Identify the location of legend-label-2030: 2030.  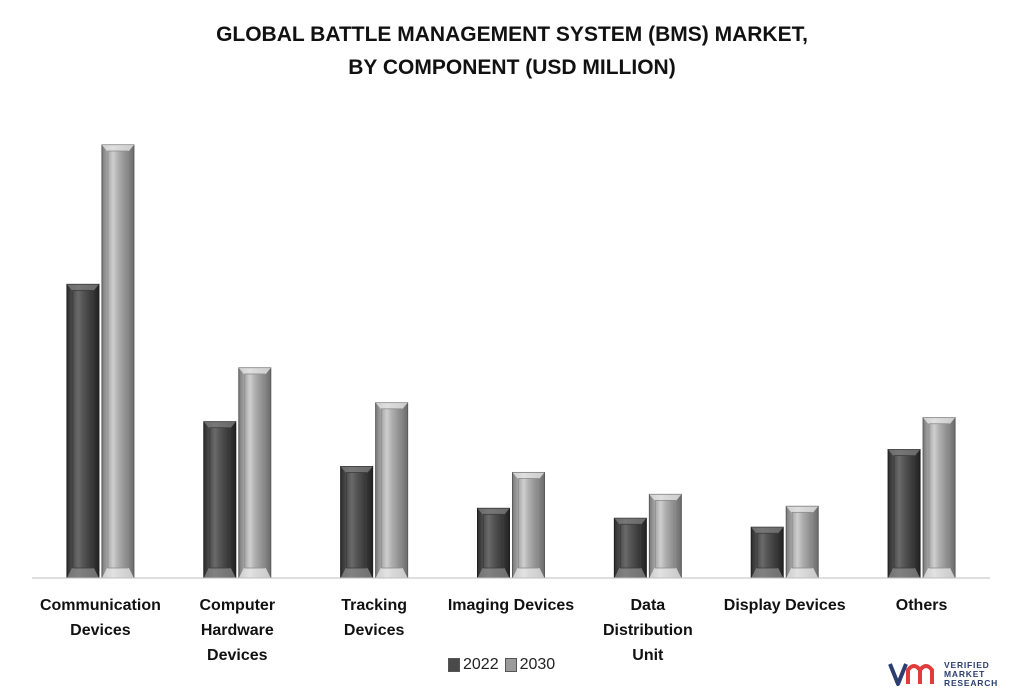
(537, 664).